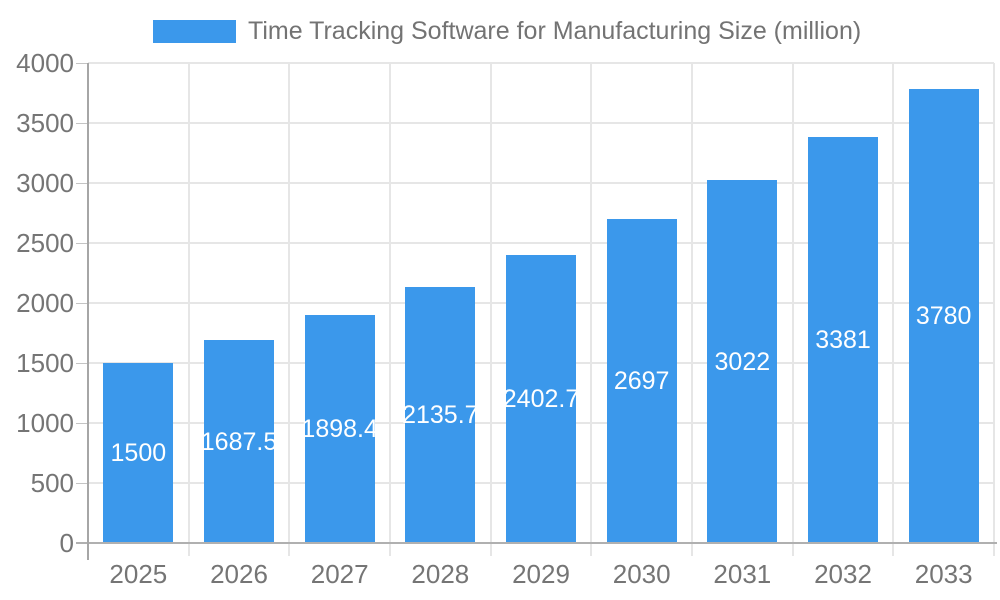  What do you see at coordinates (45, 423) in the screenshot?
I see `y-axis-label: 1000` at bounding box center [45, 423].